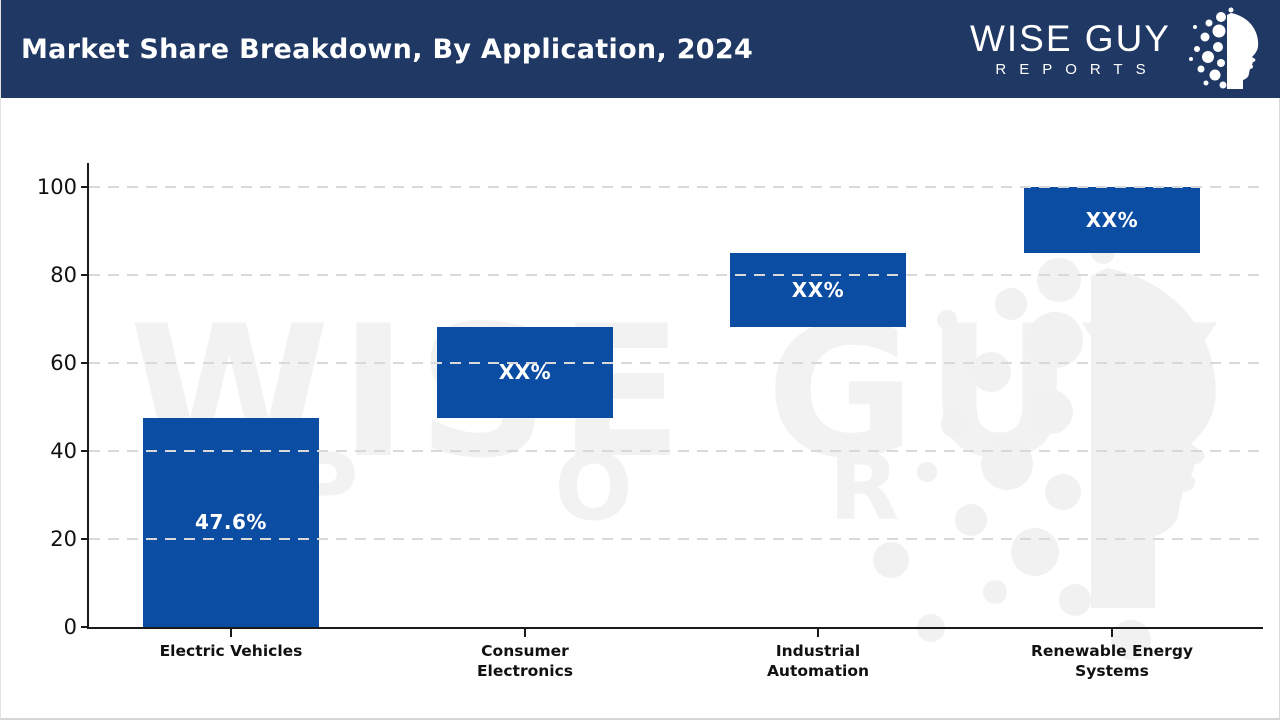  Describe the element at coordinates (525, 661) in the screenshot. I see `x-category-label-consumer-electronics: Consumer Electronics` at that location.